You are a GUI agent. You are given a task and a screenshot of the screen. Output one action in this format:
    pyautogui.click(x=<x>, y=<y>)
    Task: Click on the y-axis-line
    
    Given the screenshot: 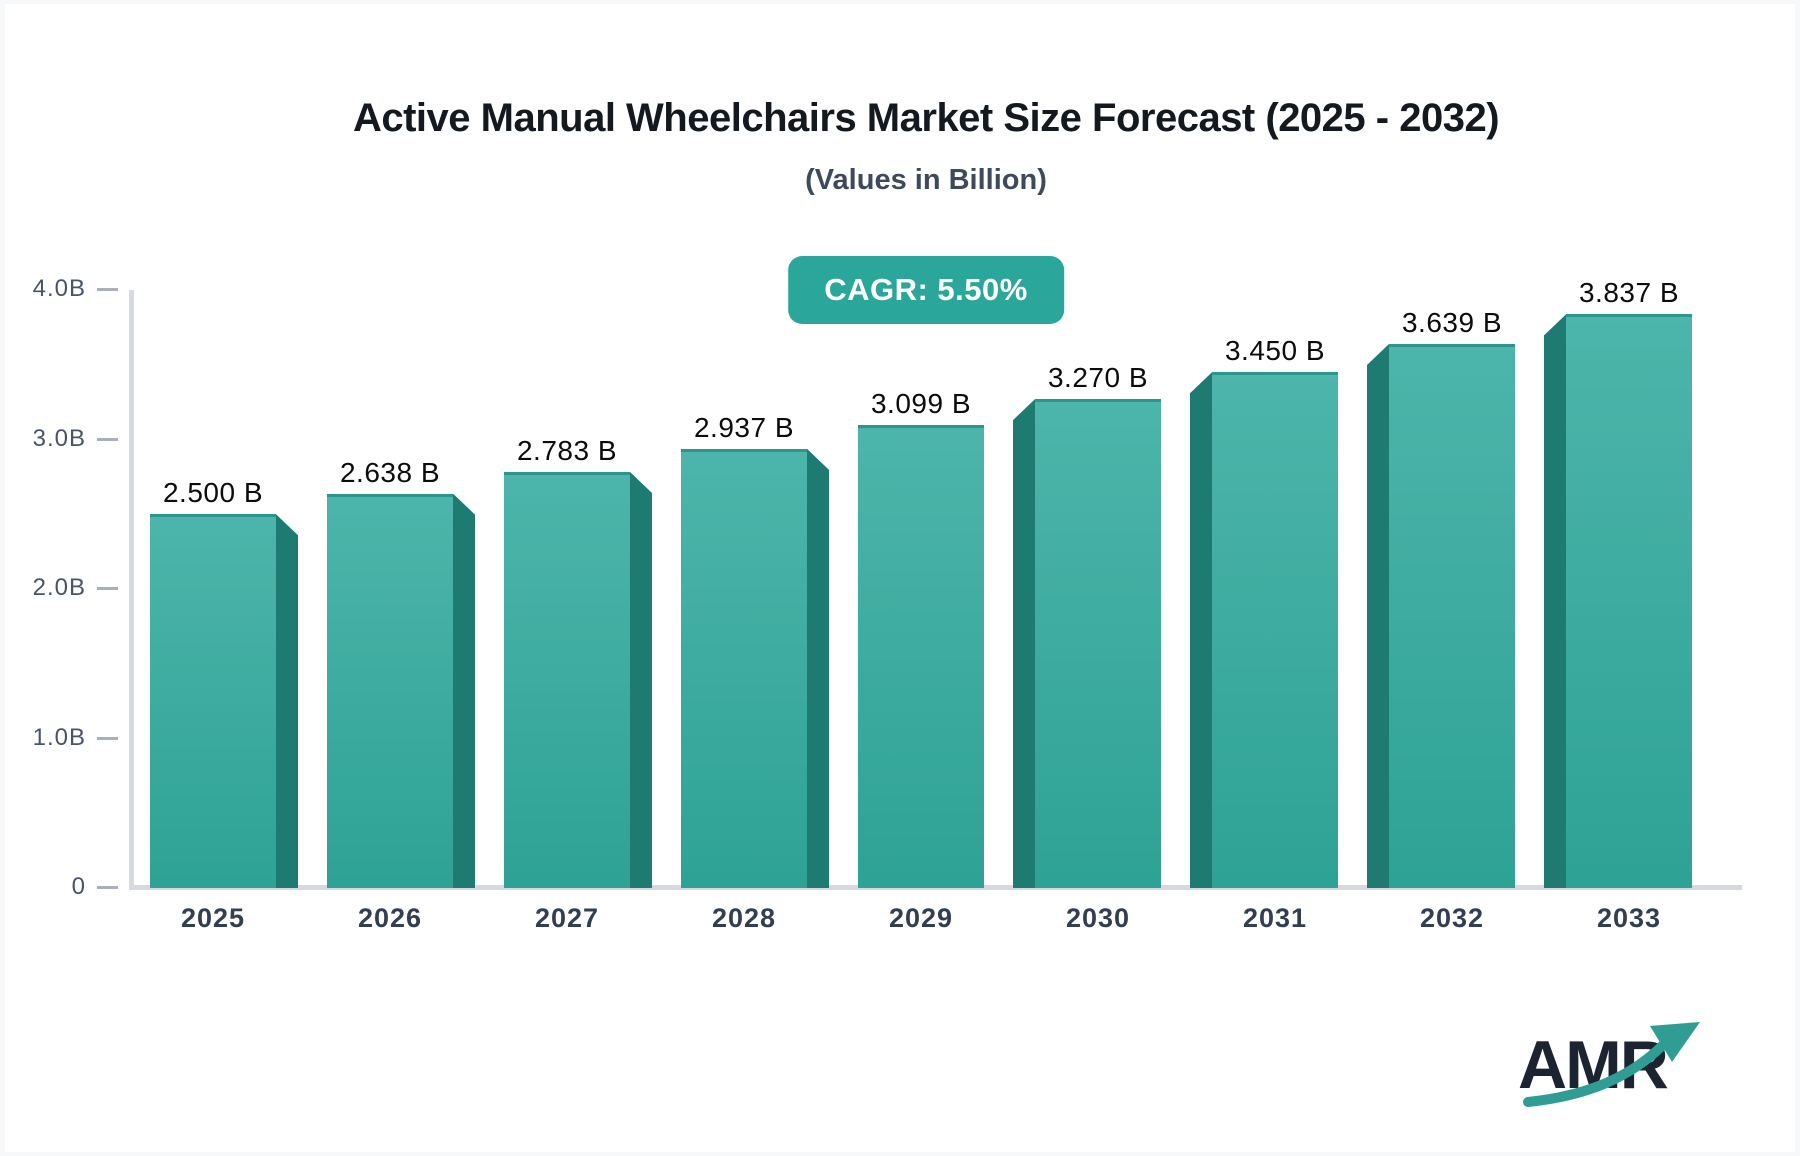 What is the action you would take?
    pyautogui.click(x=131, y=589)
    